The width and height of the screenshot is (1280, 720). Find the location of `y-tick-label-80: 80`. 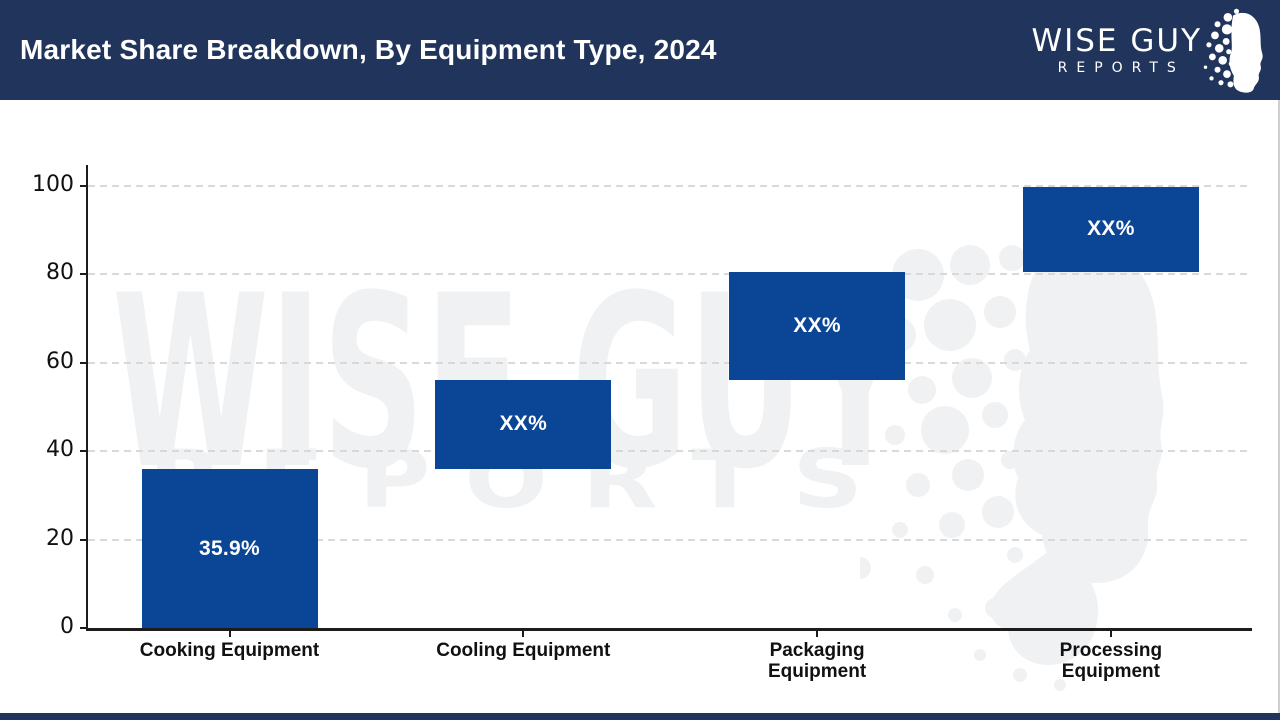

y-tick-label-80: 80 is located at coordinates (60, 273).